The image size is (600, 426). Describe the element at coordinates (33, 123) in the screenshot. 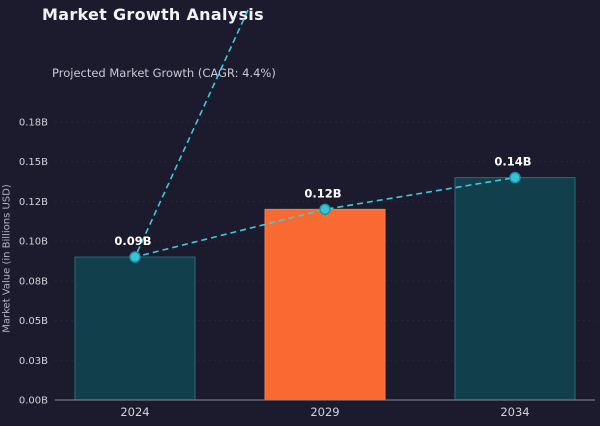

I see `y-tick-label: 0.18B` at that location.